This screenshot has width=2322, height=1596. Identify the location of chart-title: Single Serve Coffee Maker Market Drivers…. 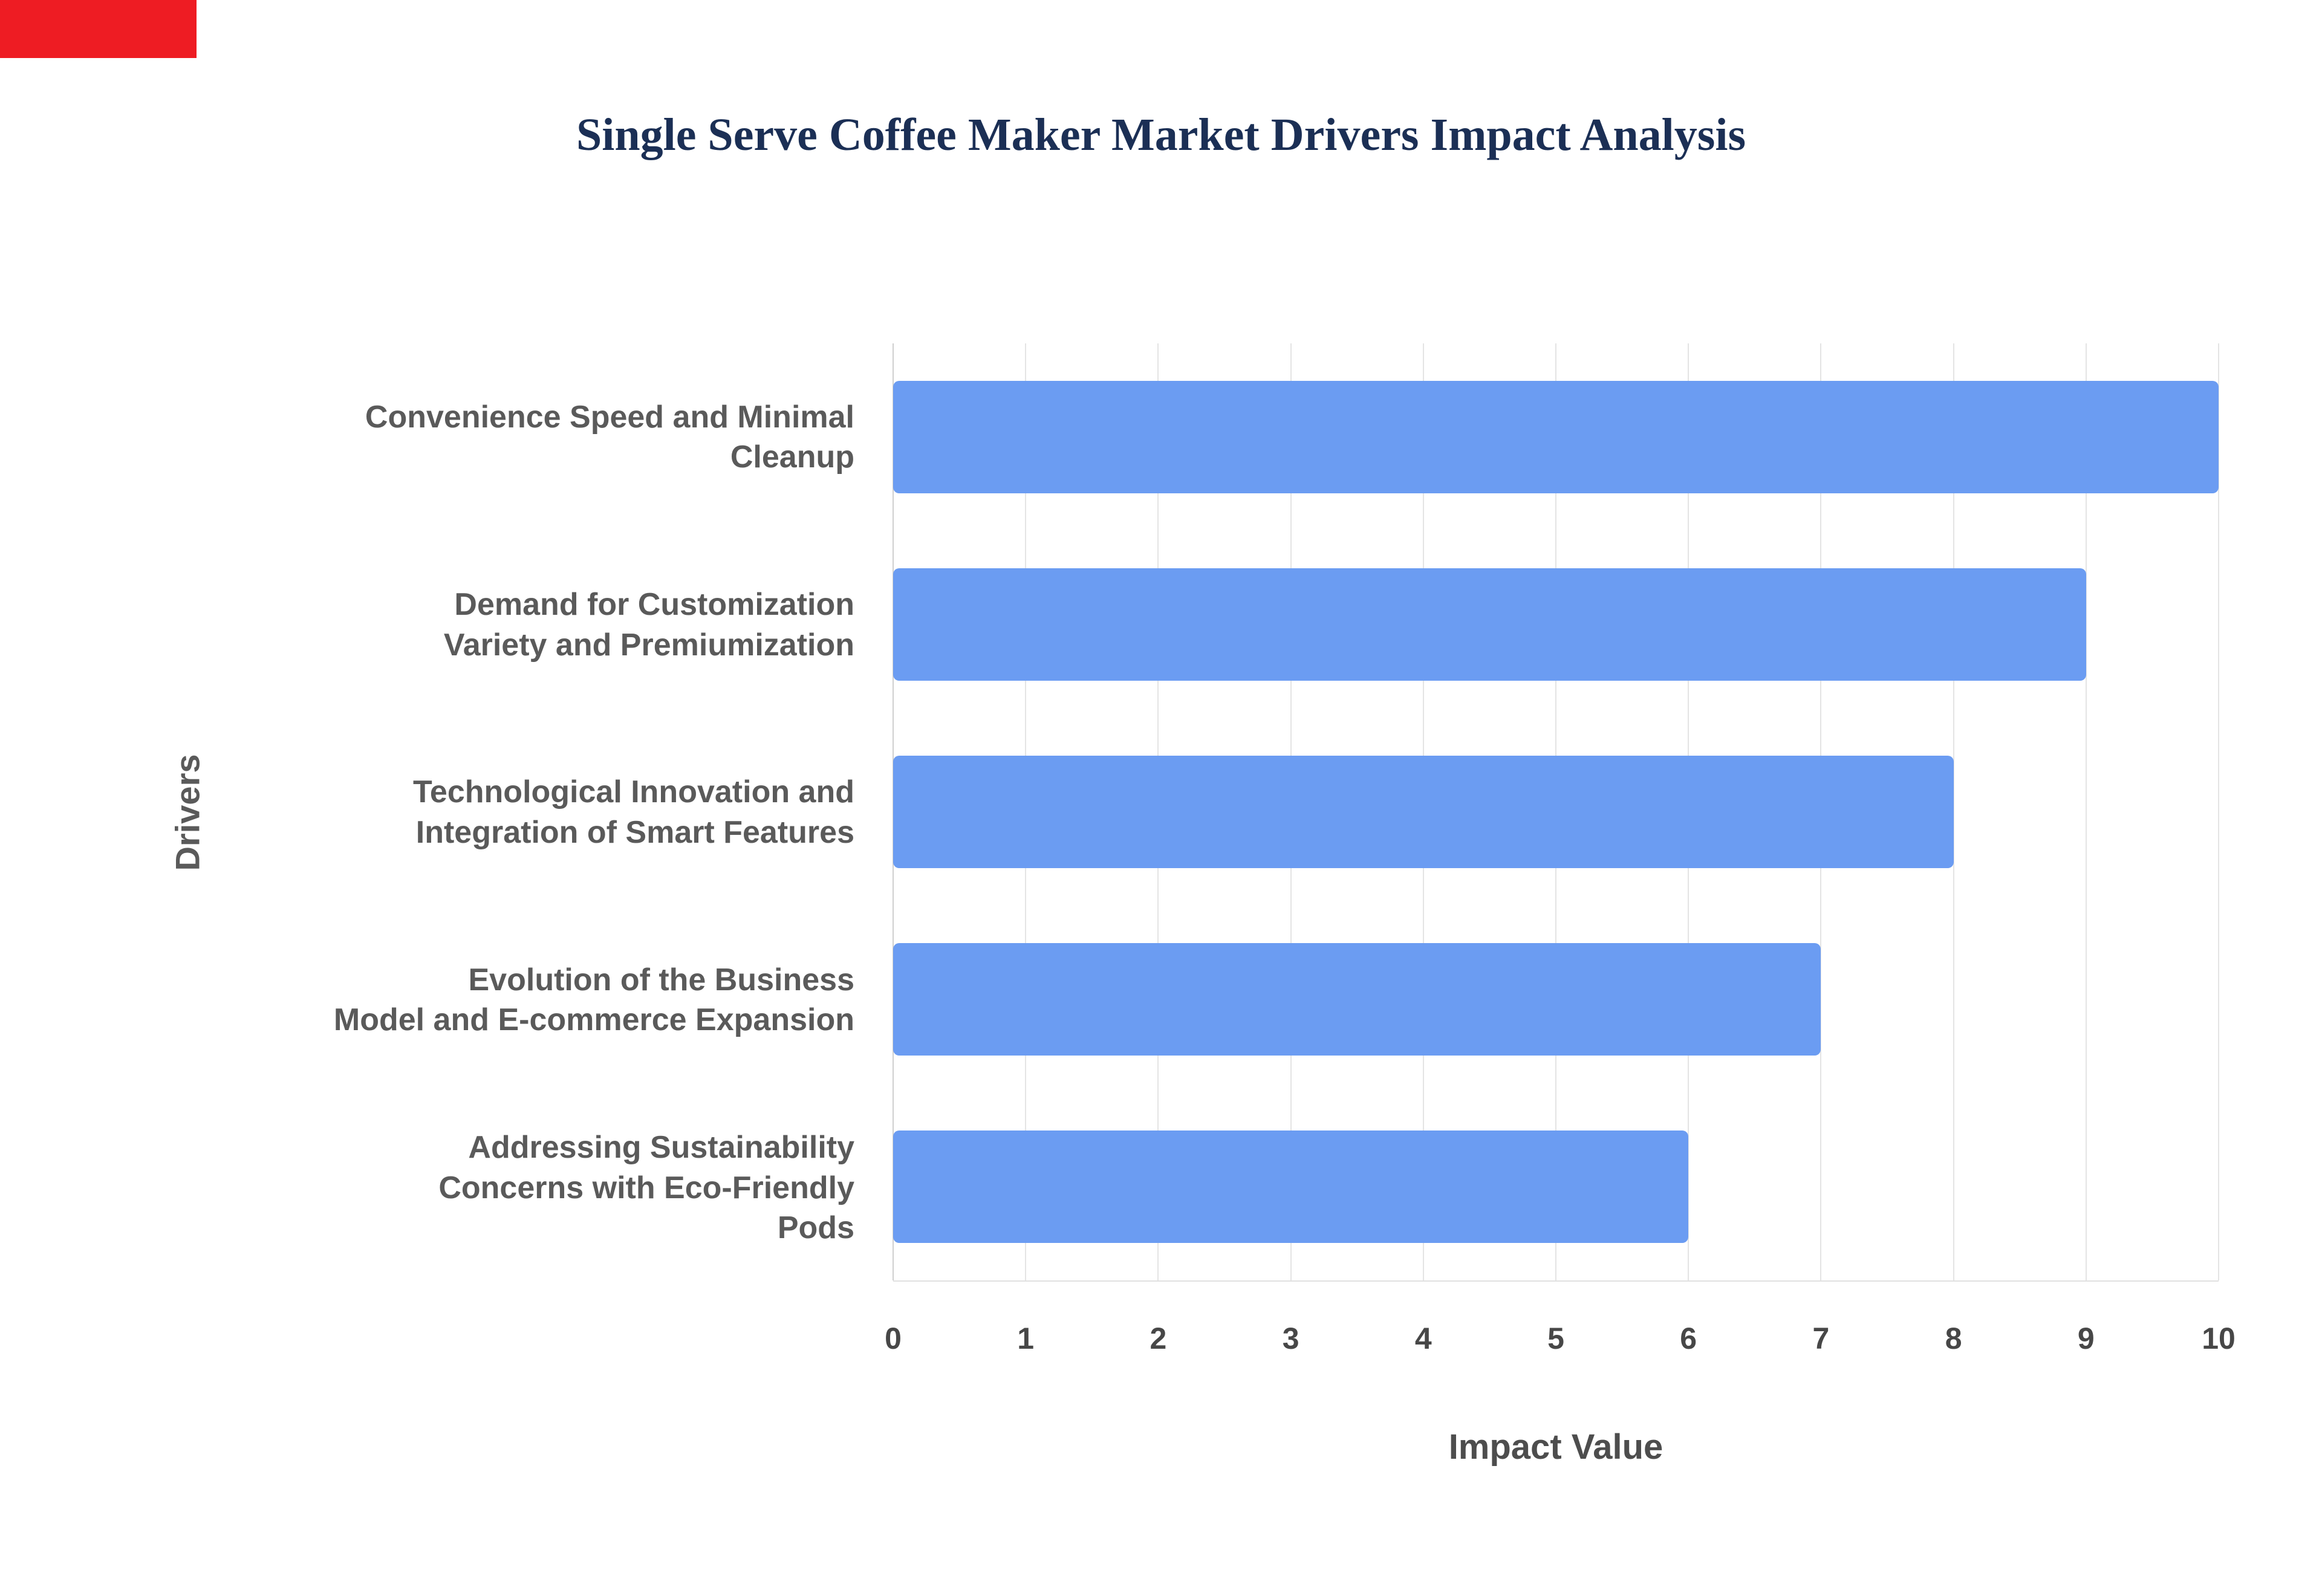
(1161, 134).